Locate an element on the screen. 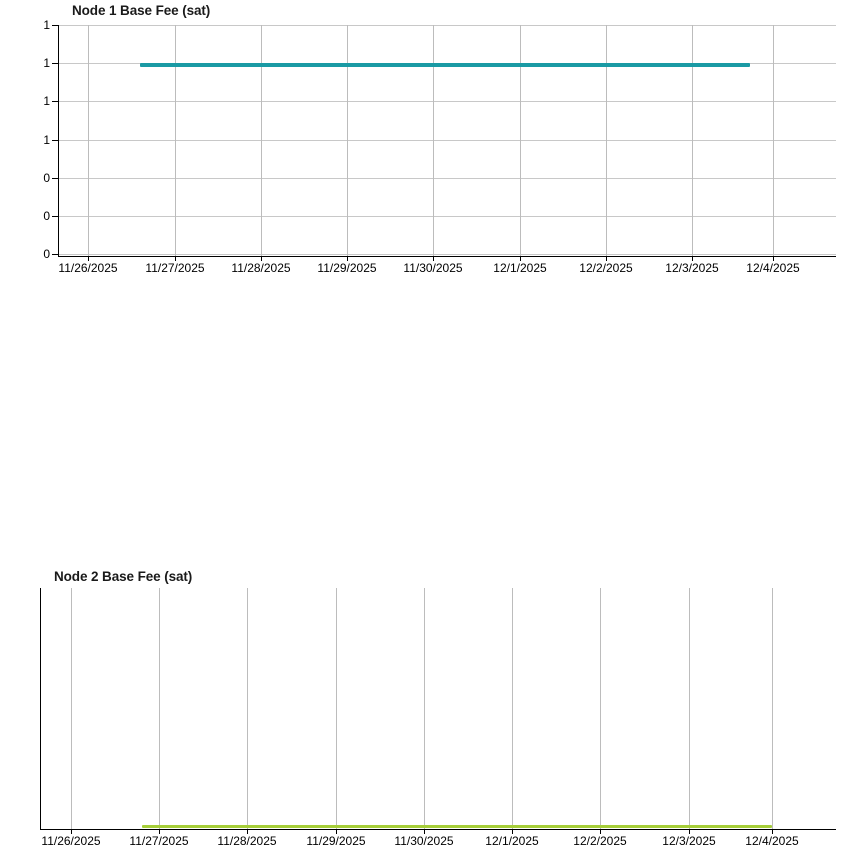 The height and width of the screenshot is (854, 860). y-axis-labels-node-1: 1 1 1 1 0 0 0 is located at coordinates (32, 139).